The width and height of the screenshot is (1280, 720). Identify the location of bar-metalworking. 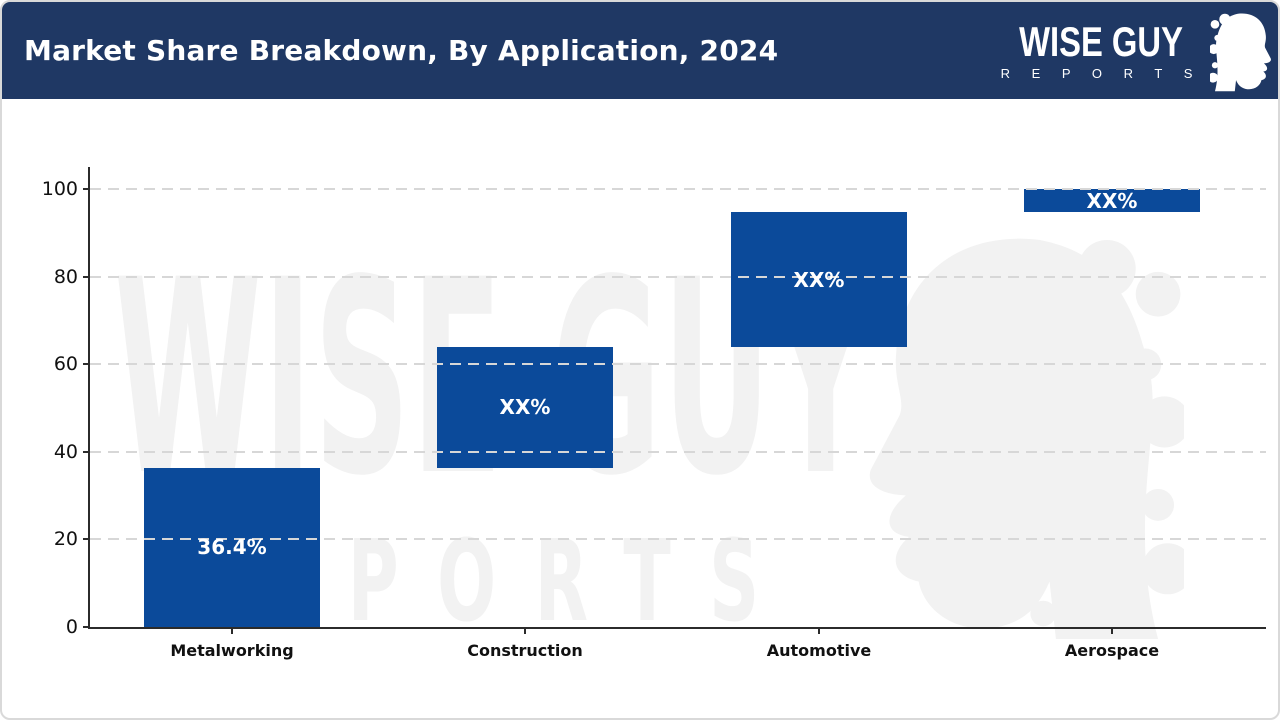
(232, 547).